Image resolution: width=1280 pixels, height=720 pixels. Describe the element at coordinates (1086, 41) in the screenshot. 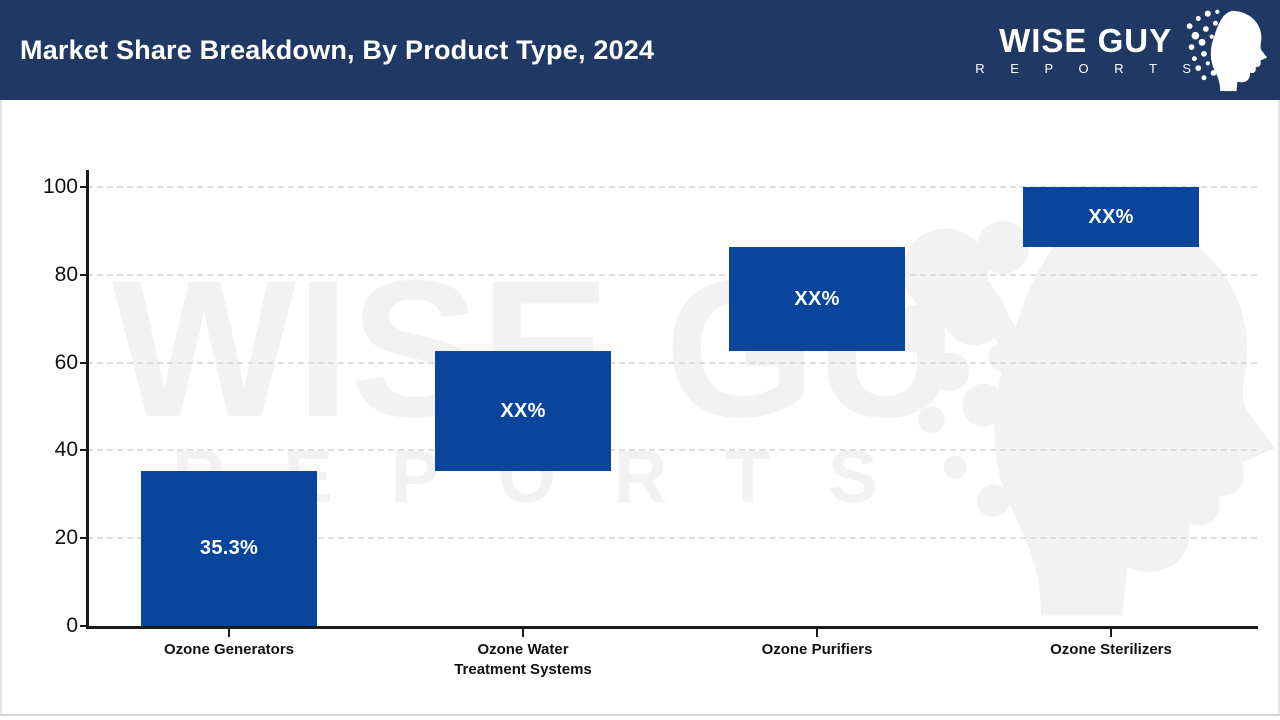

I see `logo-name: WISE GUY` at that location.